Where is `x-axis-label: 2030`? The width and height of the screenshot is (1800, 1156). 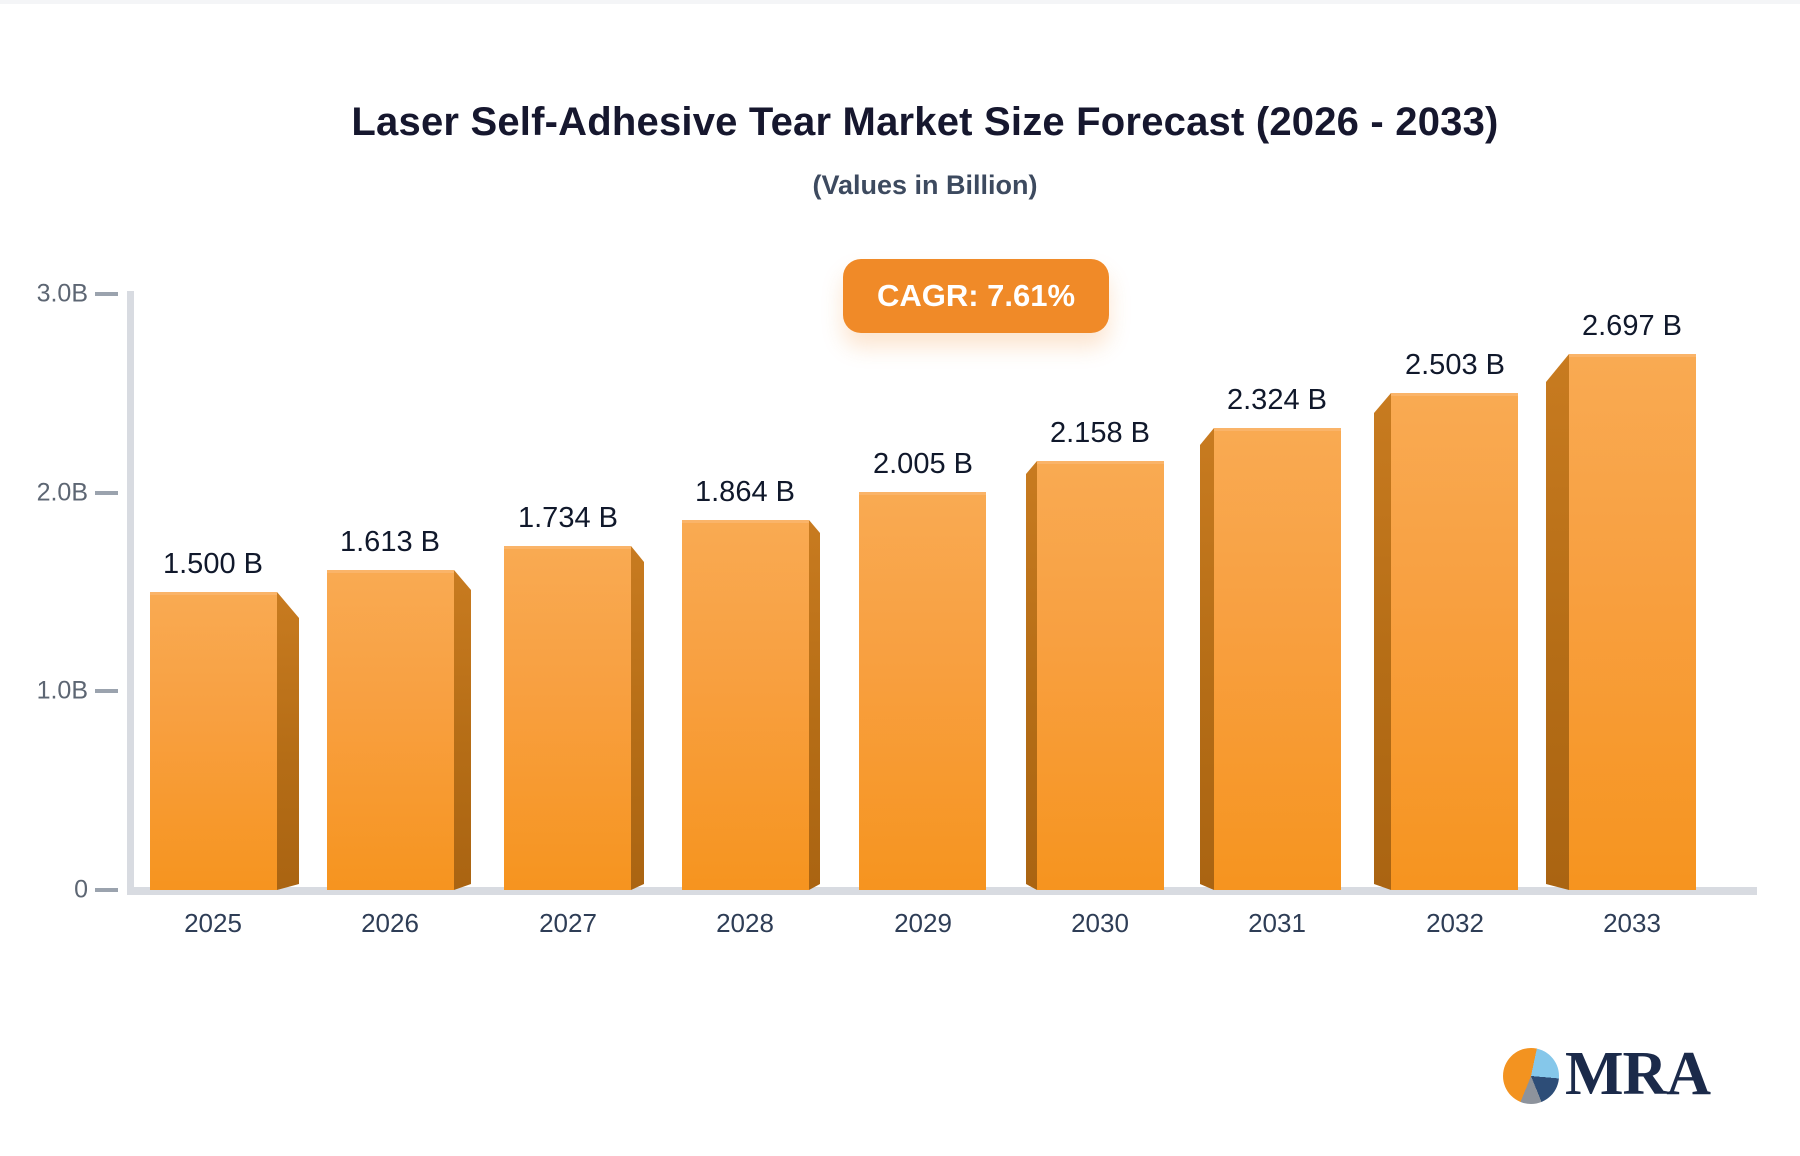 x-axis-label: 2030 is located at coordinates (1100, 923).